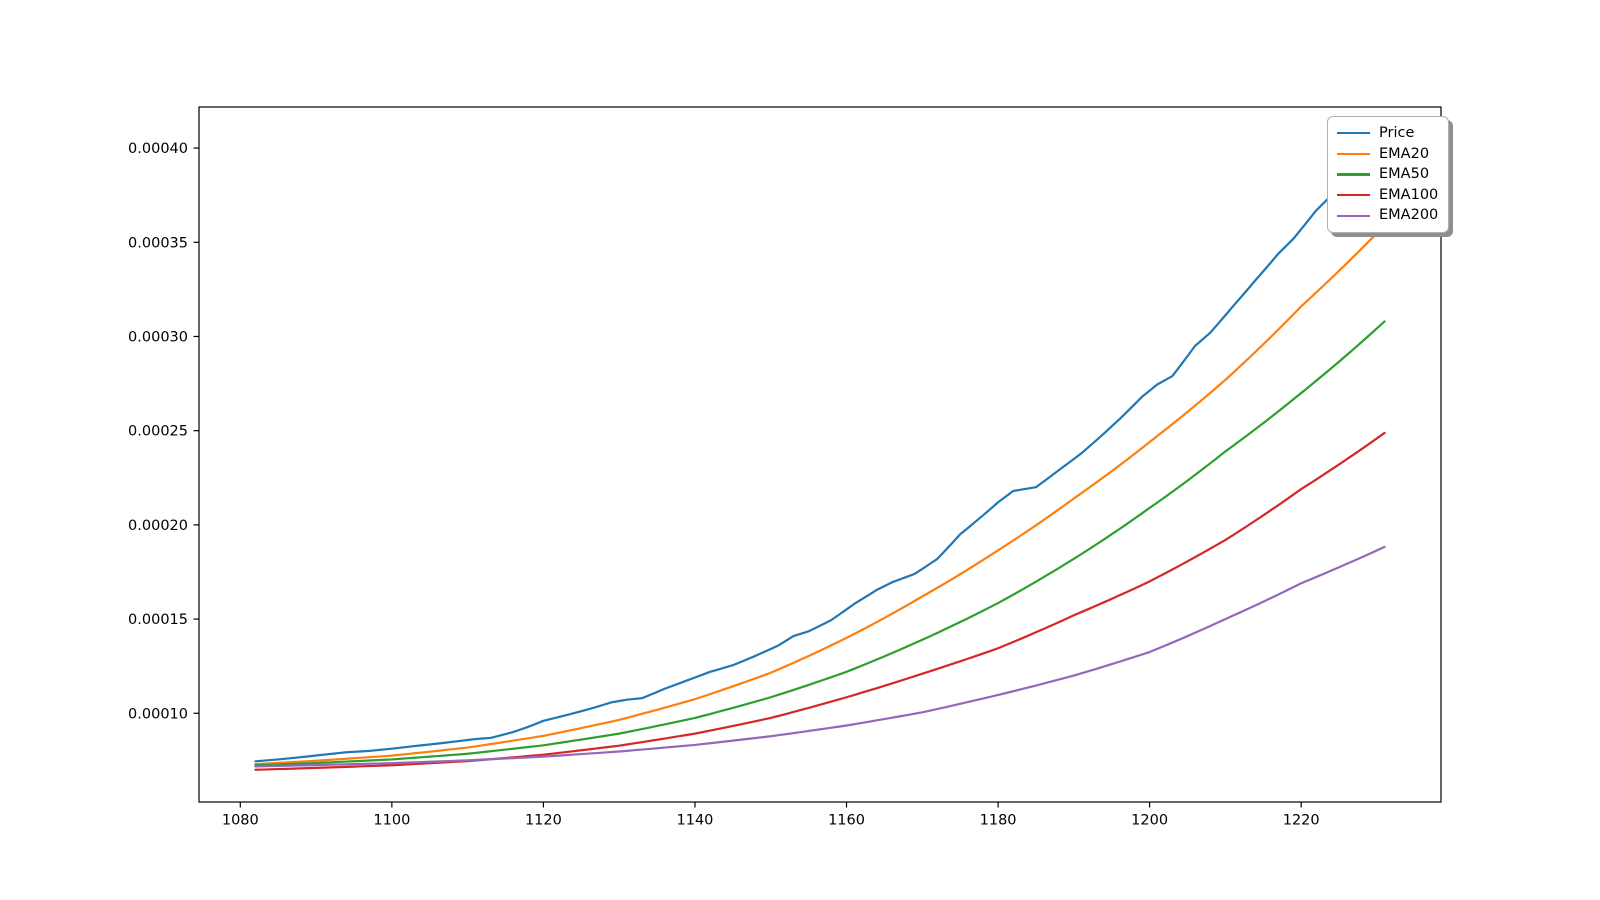  Describe the element at coordinates (240, 821) in the screenshot. I see `x-tick-label: 1080` at that location.